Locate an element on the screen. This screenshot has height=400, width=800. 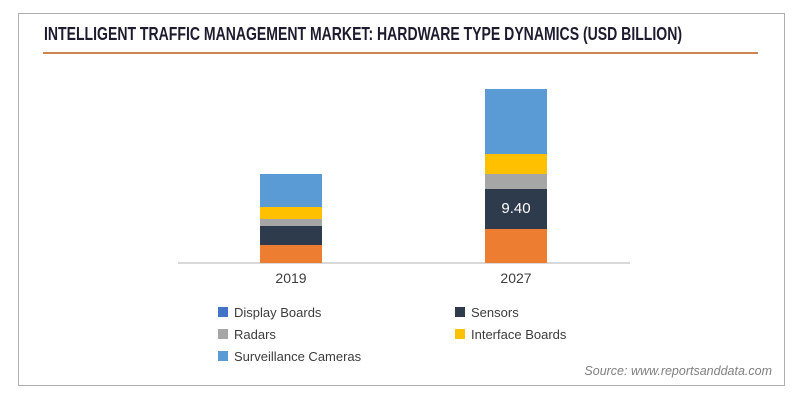
legend-item-display-boards: Display Boards is located at coordinates (336, 312).